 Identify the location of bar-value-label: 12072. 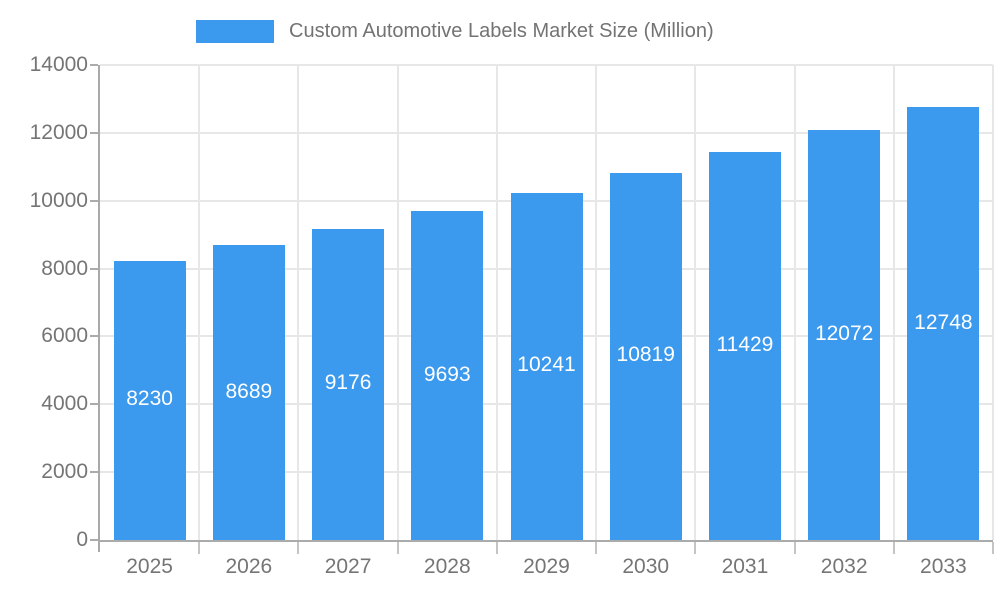
(844, 334).